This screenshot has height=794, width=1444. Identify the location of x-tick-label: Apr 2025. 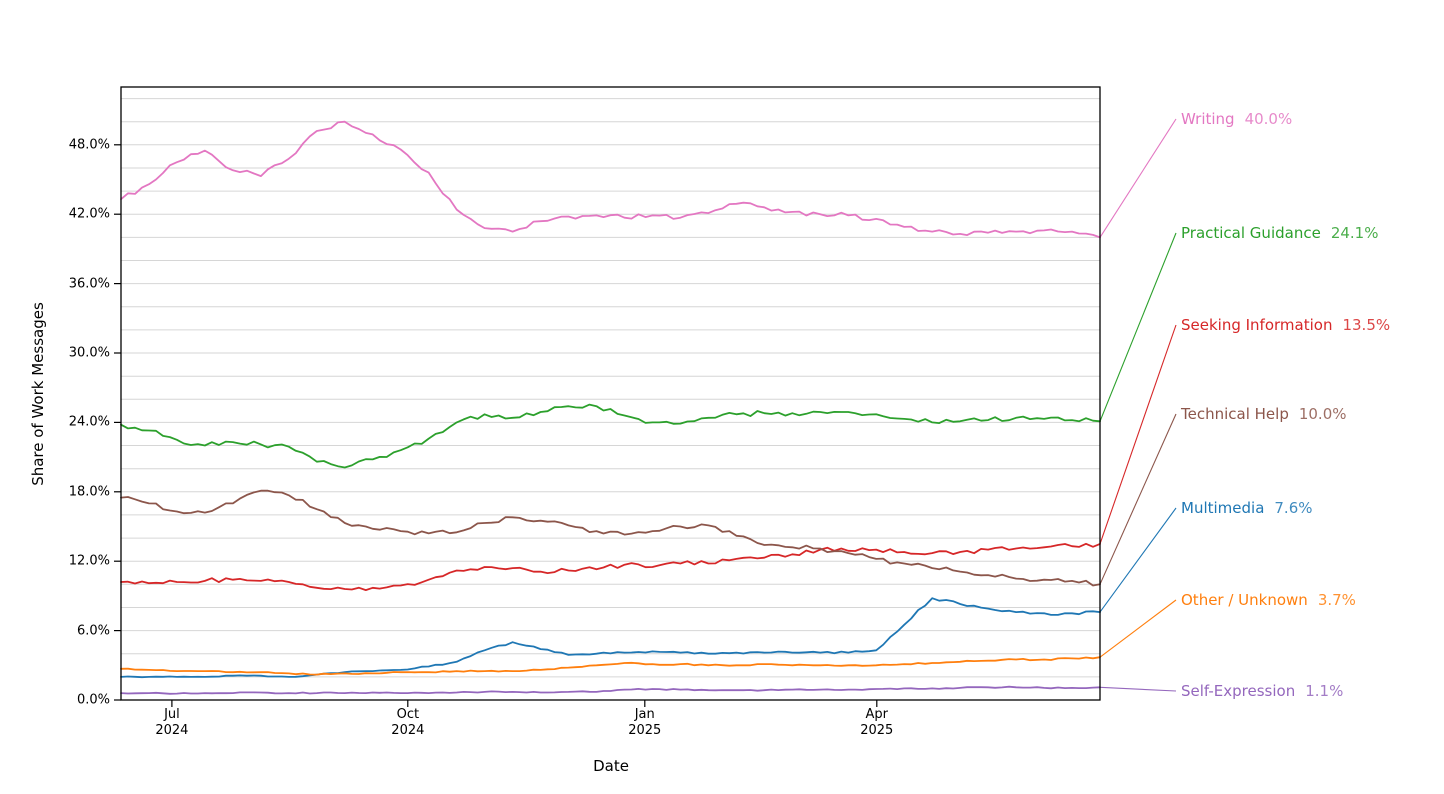
(877, 722).